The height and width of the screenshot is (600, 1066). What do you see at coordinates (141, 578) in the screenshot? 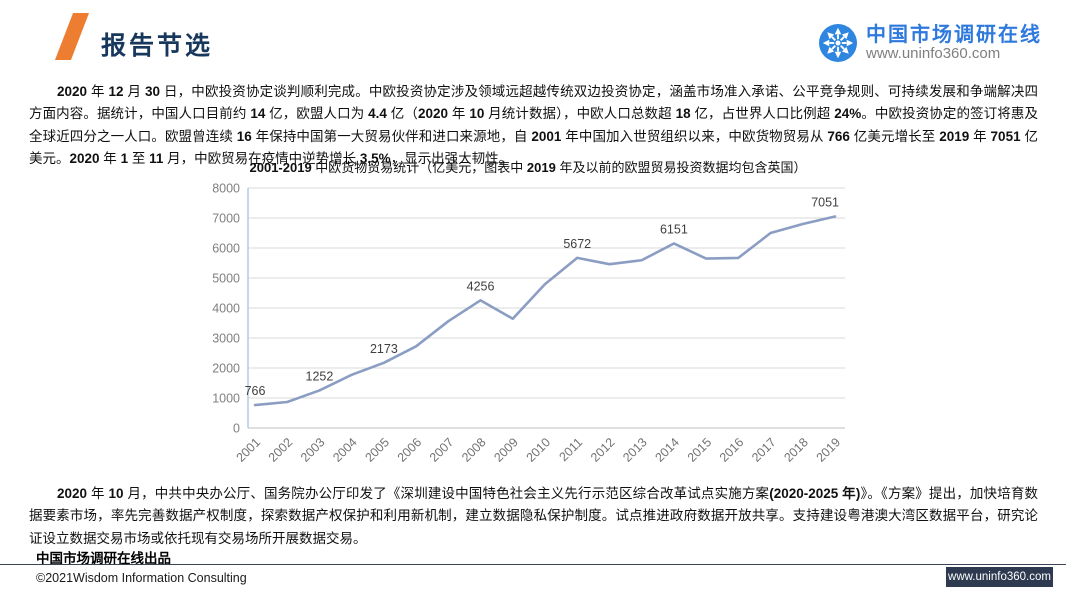
I see `copyright-label: ©2021Wisdom Information Consulting` at bounding box center [141, 578].